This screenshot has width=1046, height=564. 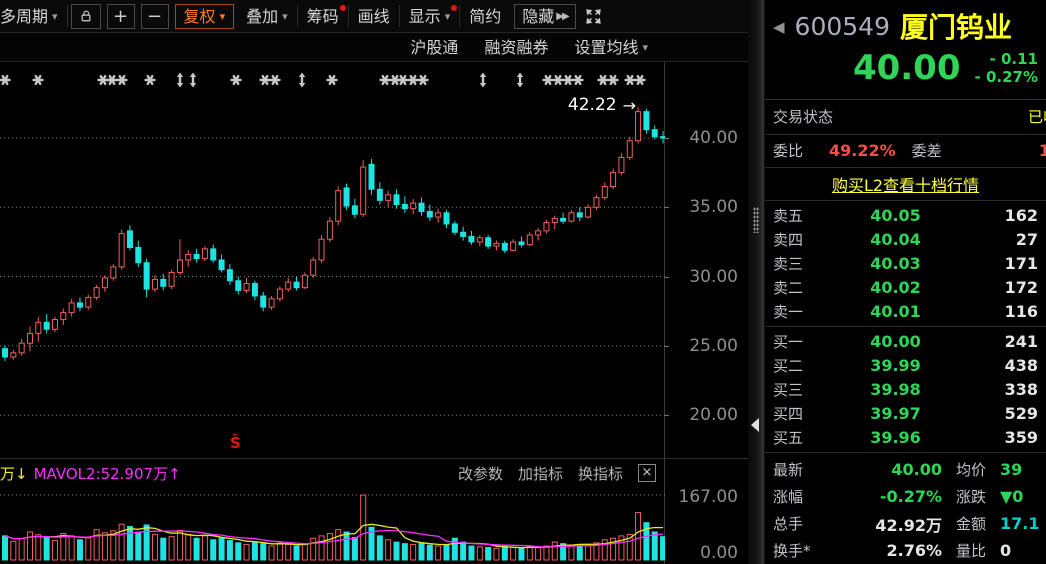 What do you see at coordinates (1013, 59) in the screenshot?
I see `change-value: - 0.11` at bounding box center [1013, 59].